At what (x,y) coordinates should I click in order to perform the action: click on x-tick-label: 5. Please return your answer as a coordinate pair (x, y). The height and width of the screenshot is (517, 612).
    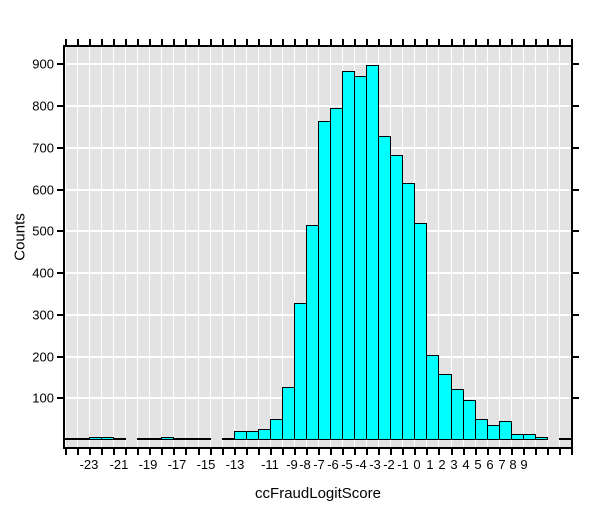
    Looking at the image, I should click on (478, 464).